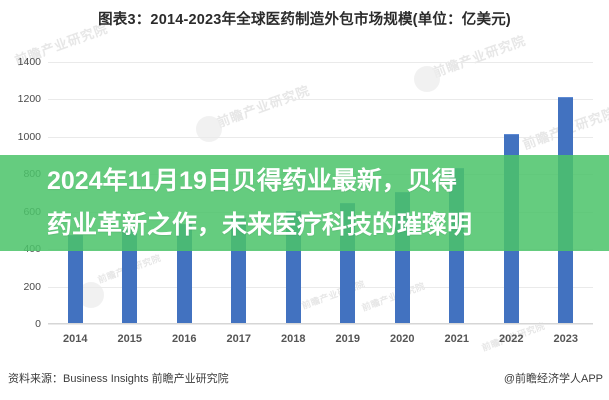  I want to click on brand-label: @前瞻经济学人APP, so click(553, 379).